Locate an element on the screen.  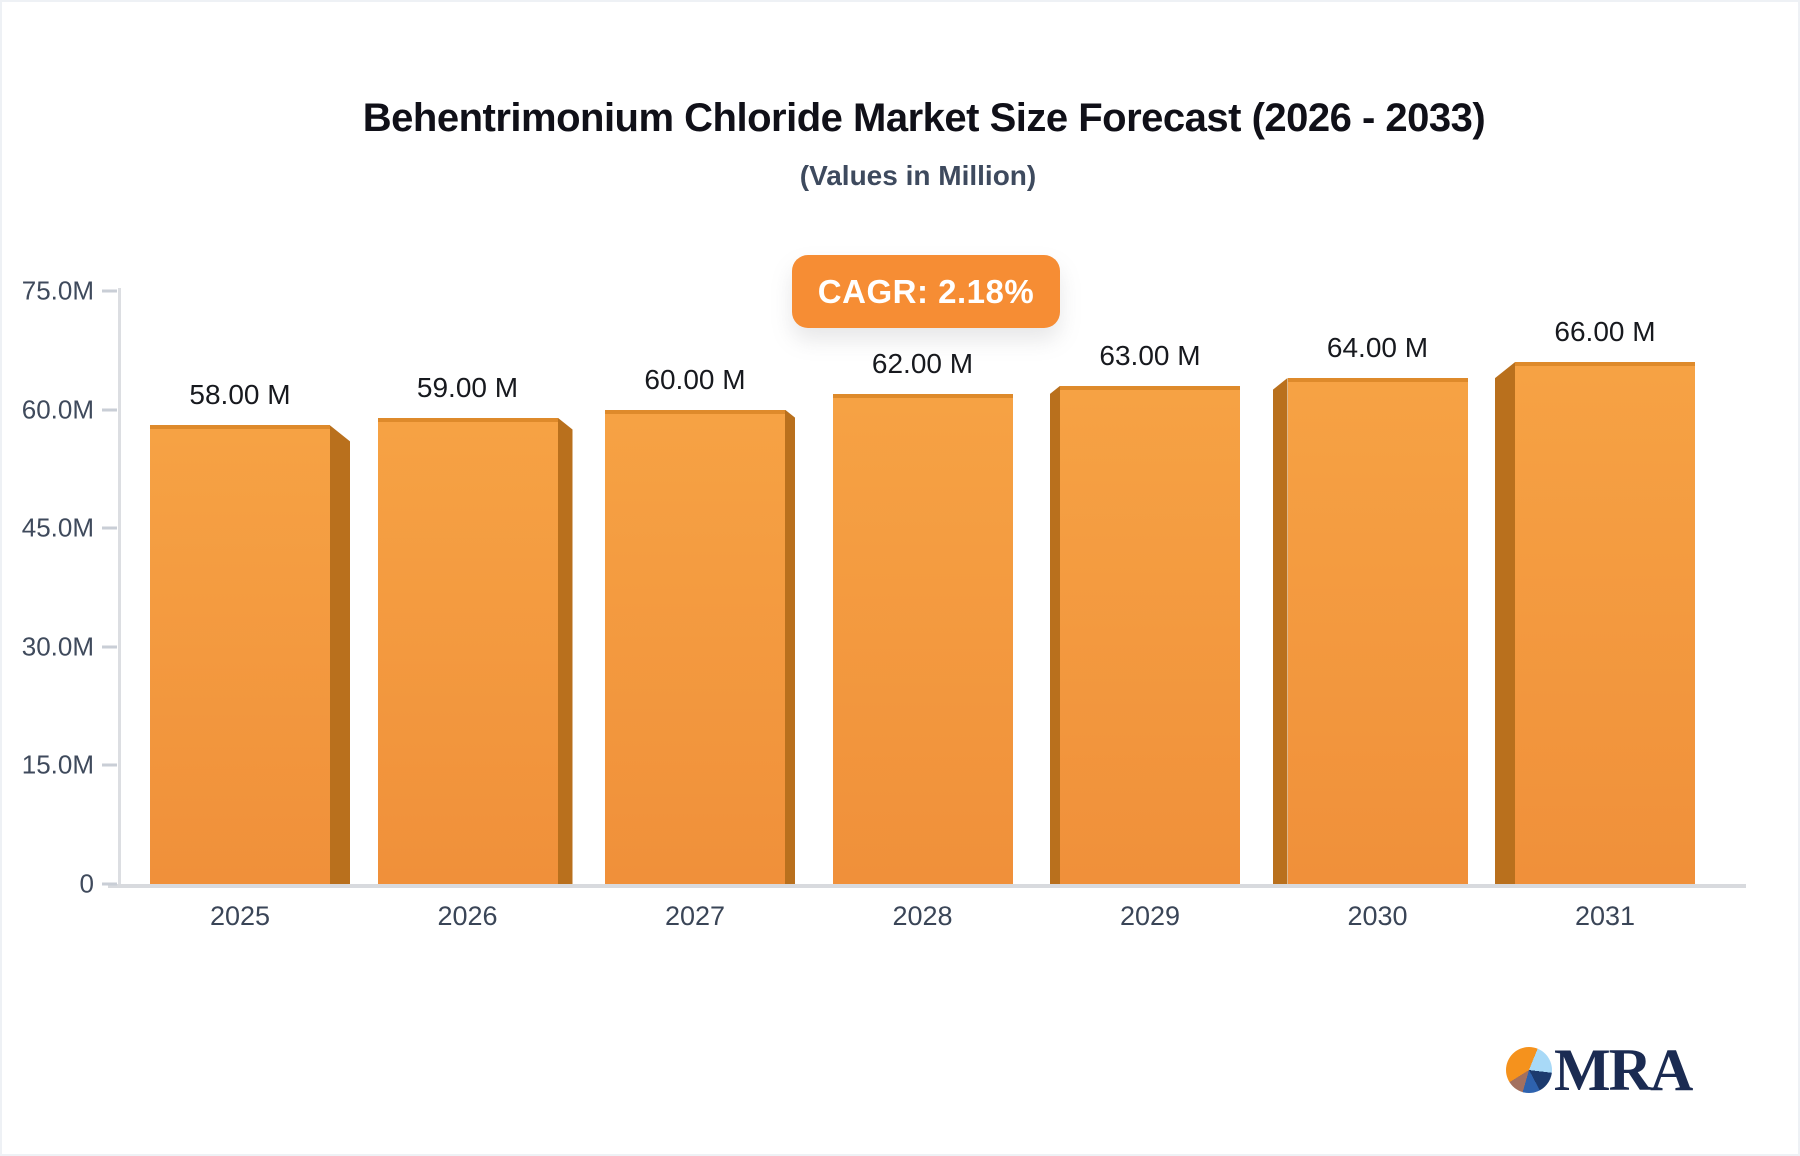
x-axis-category-label: 2028 is located at coordinates (922, 916).